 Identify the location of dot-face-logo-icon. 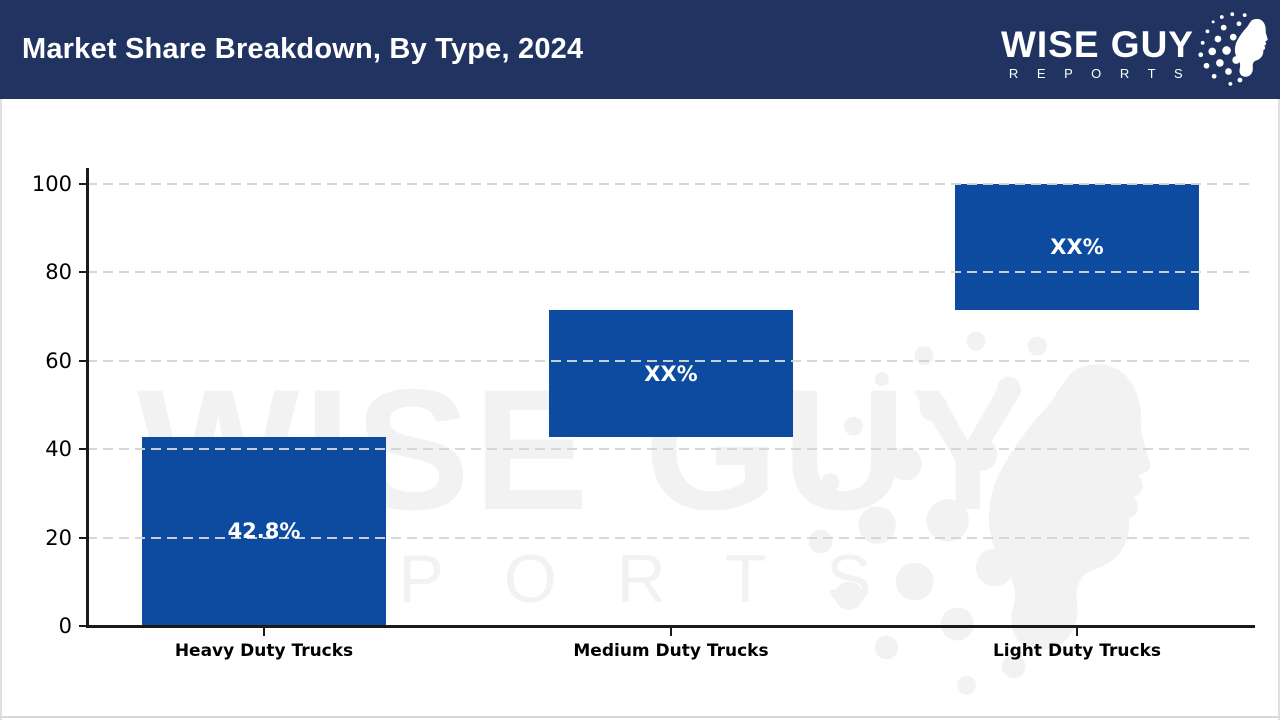
(1233, 49).